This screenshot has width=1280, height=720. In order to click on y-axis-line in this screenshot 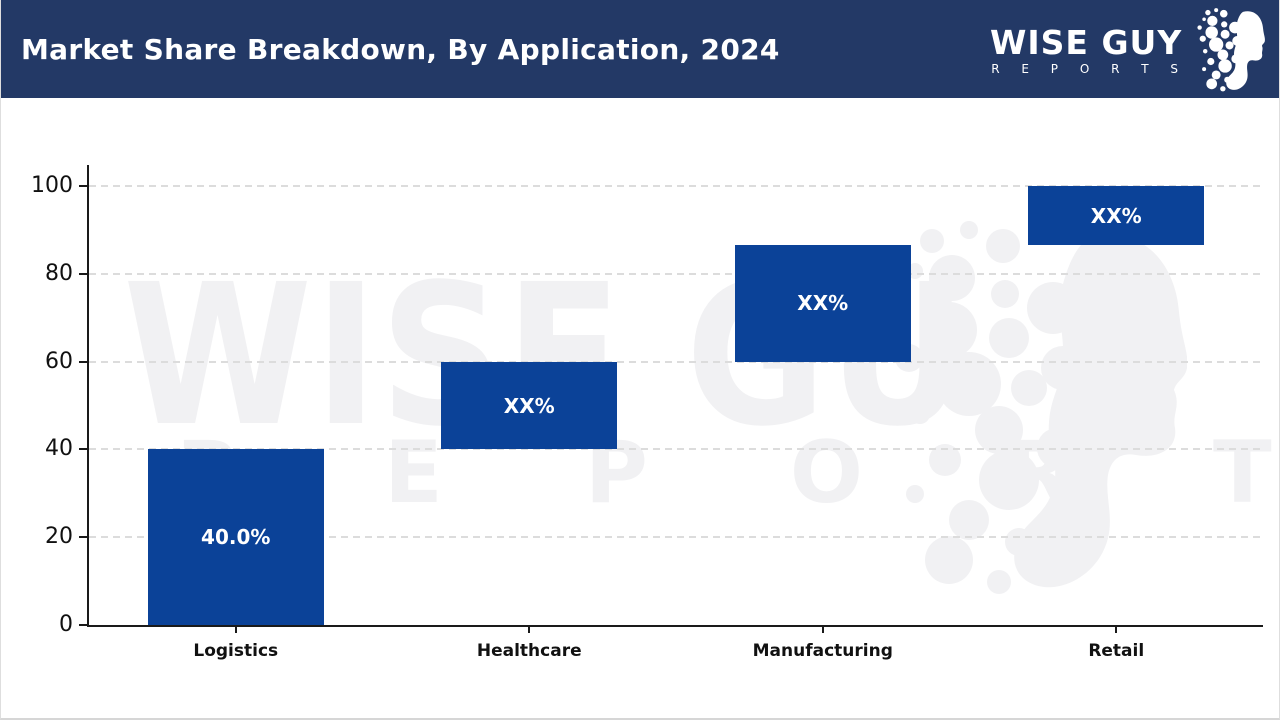, I will do `click(88, 396)`.